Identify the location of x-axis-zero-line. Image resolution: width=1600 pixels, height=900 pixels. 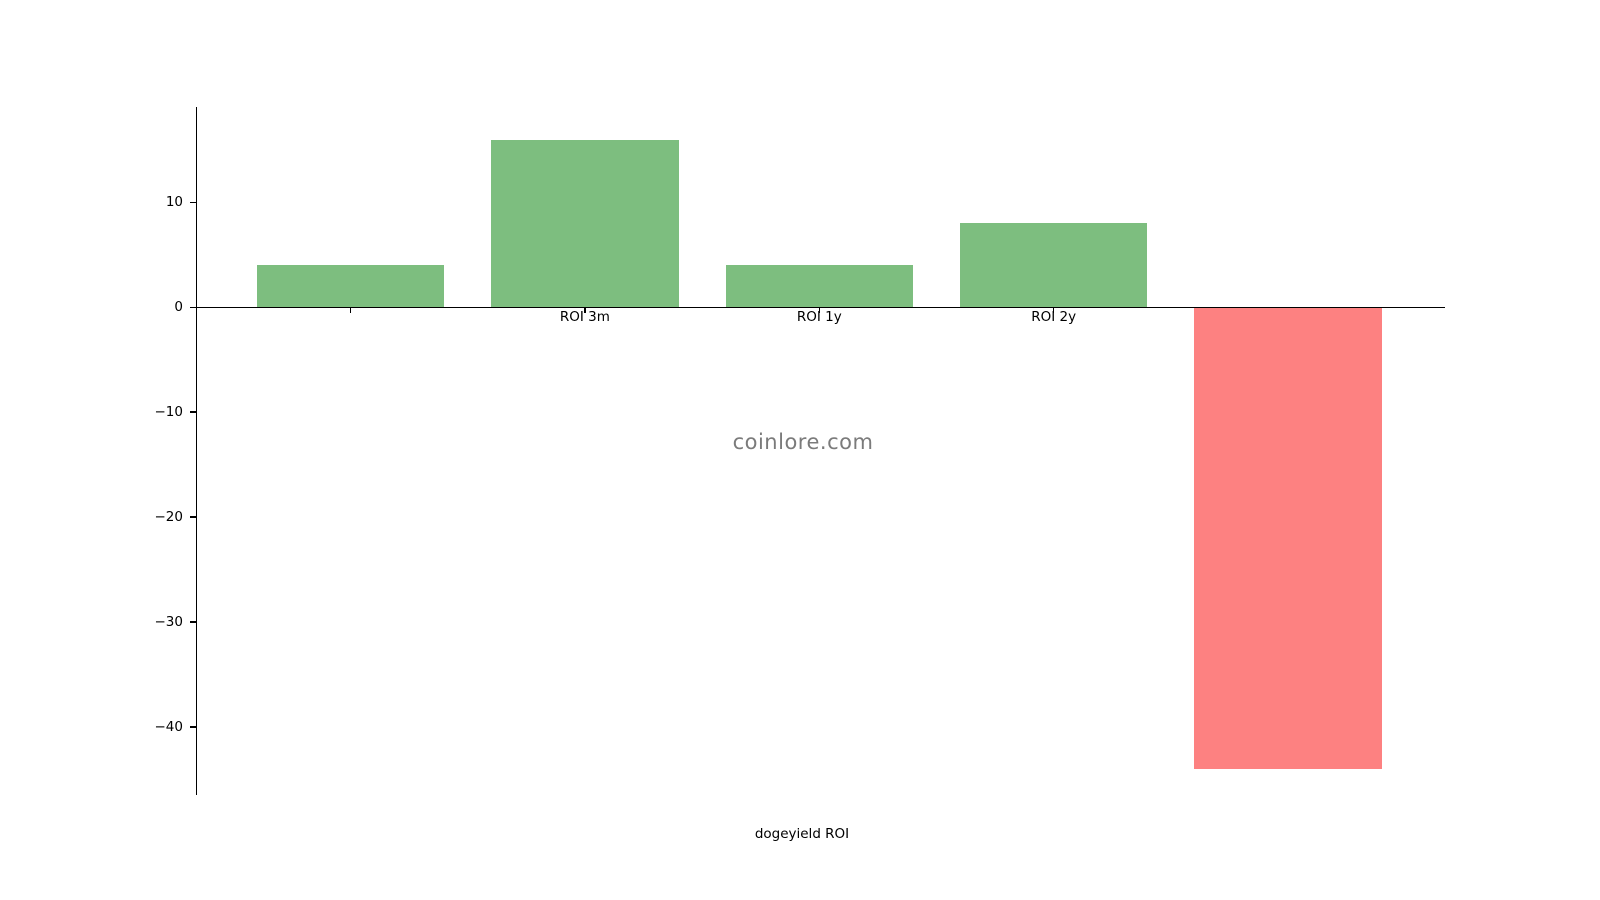
(821, 307).